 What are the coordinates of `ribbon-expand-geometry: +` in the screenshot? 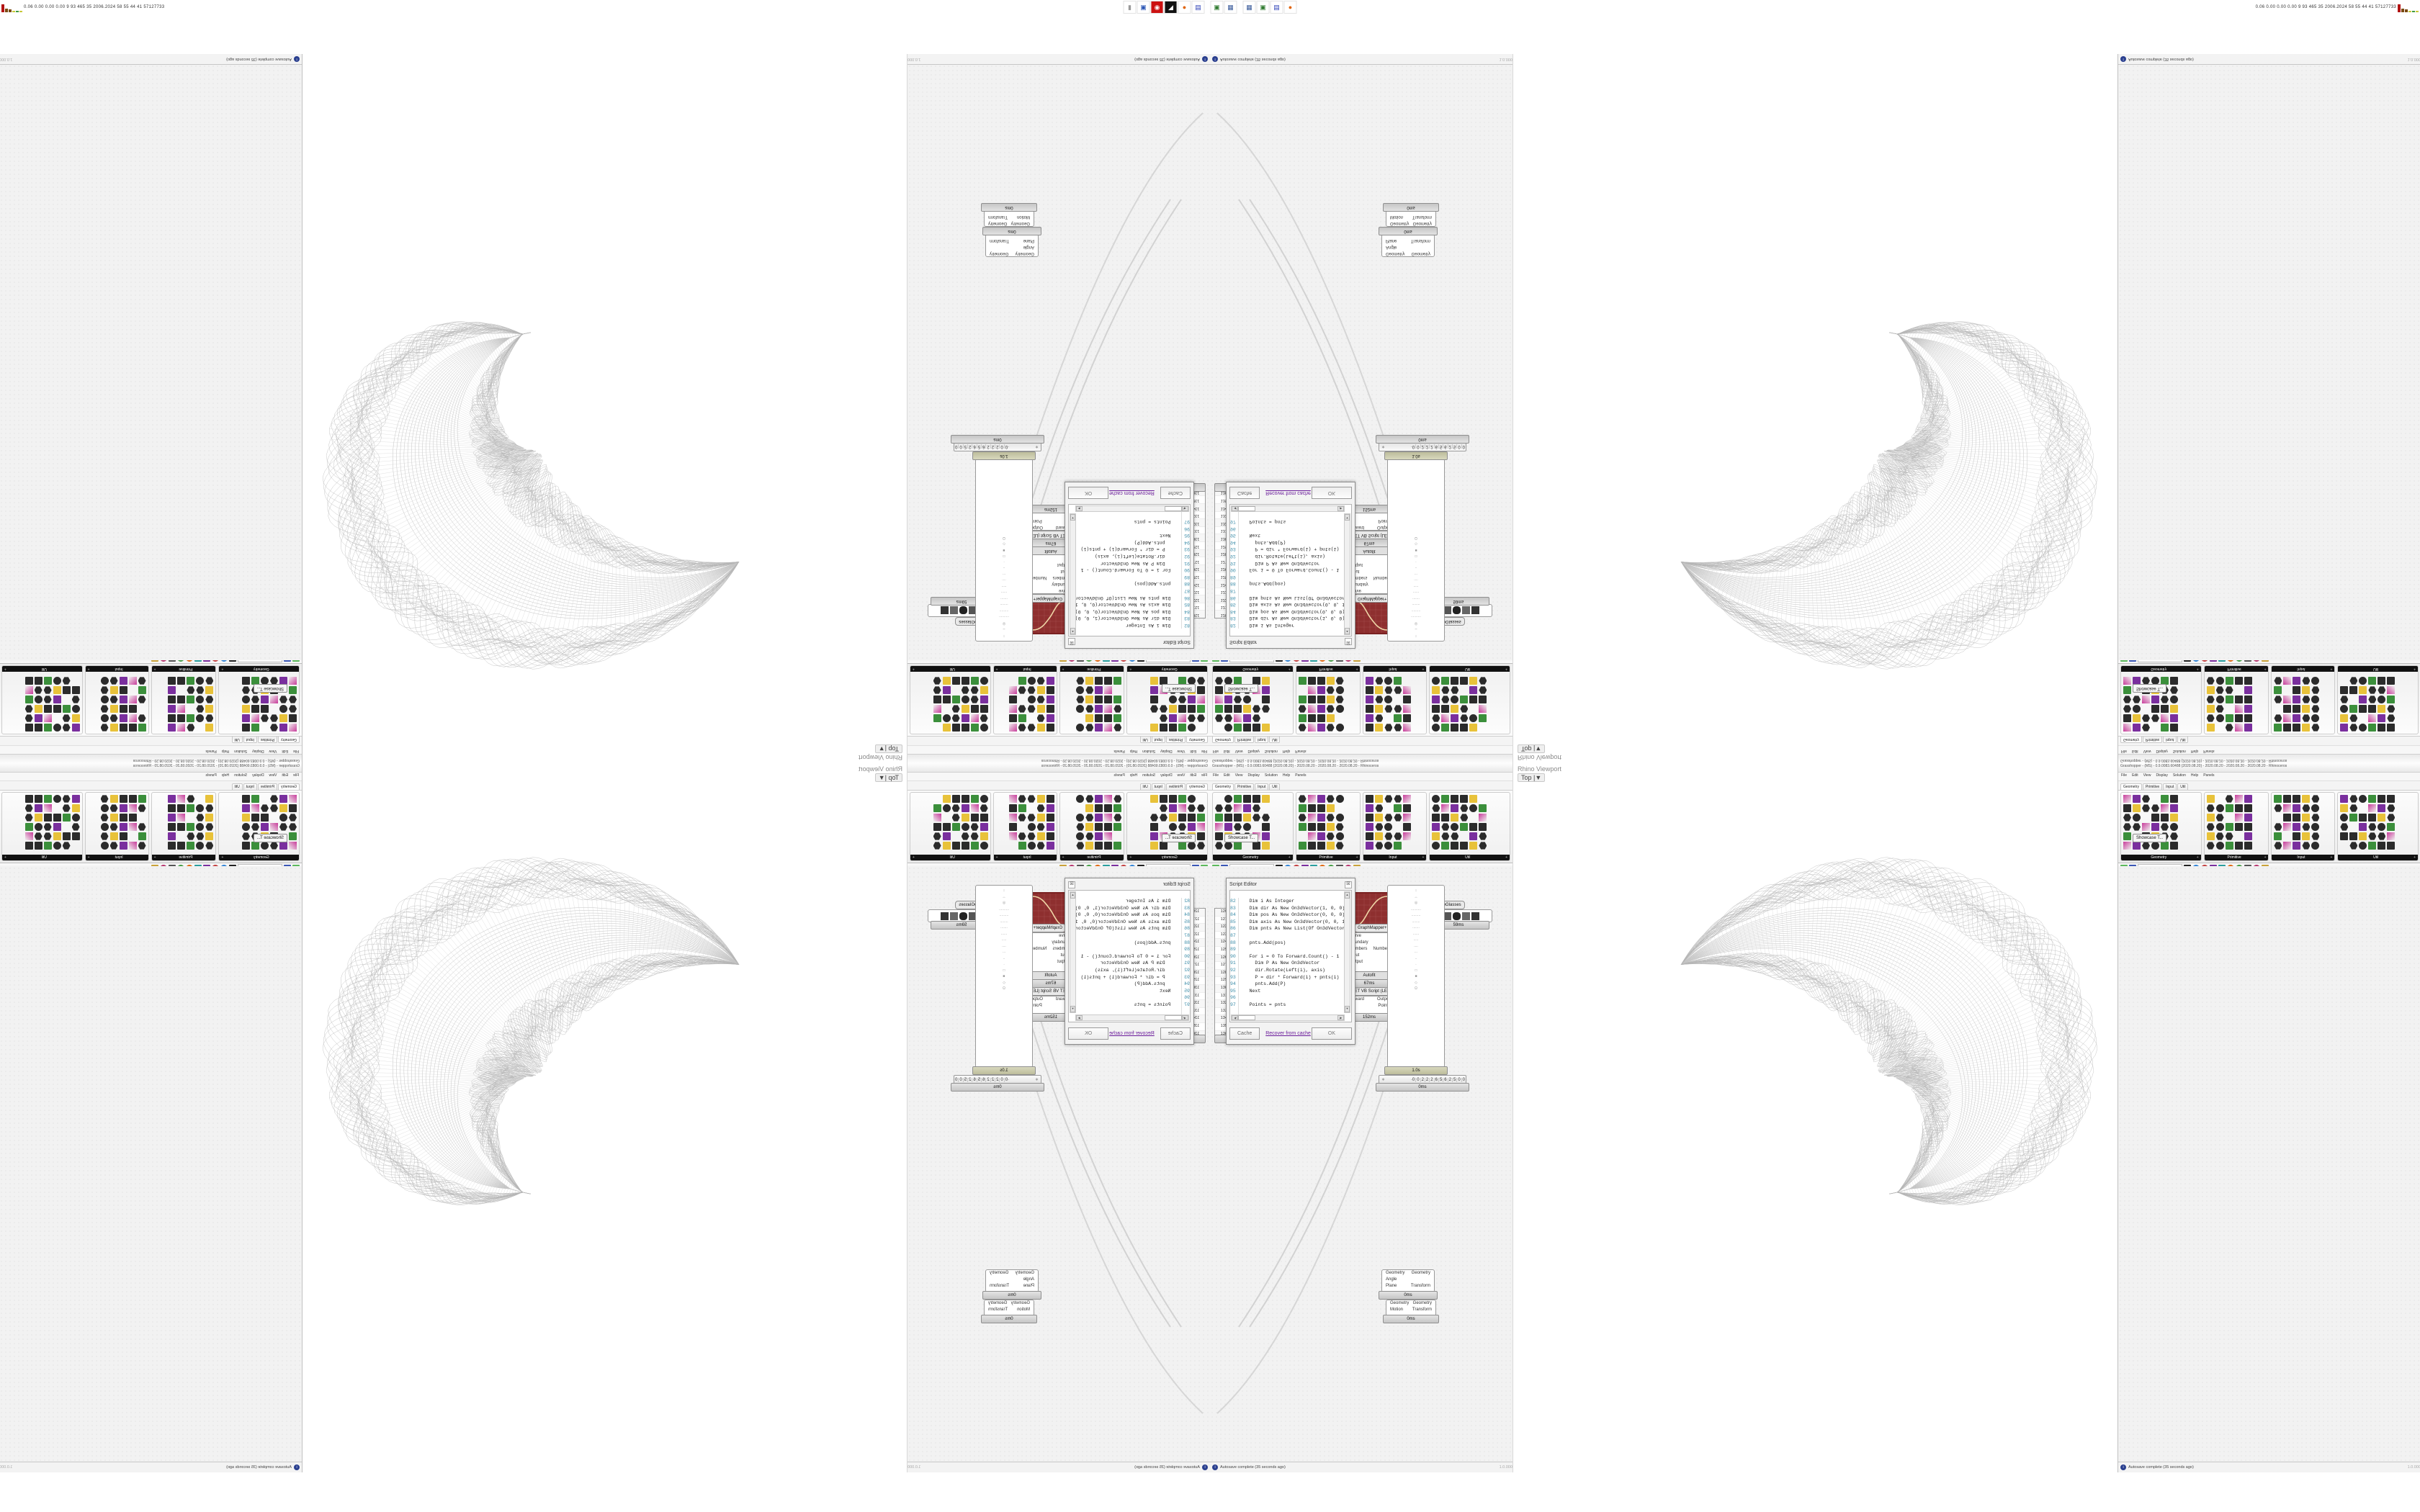 It's located at (1130, 857).